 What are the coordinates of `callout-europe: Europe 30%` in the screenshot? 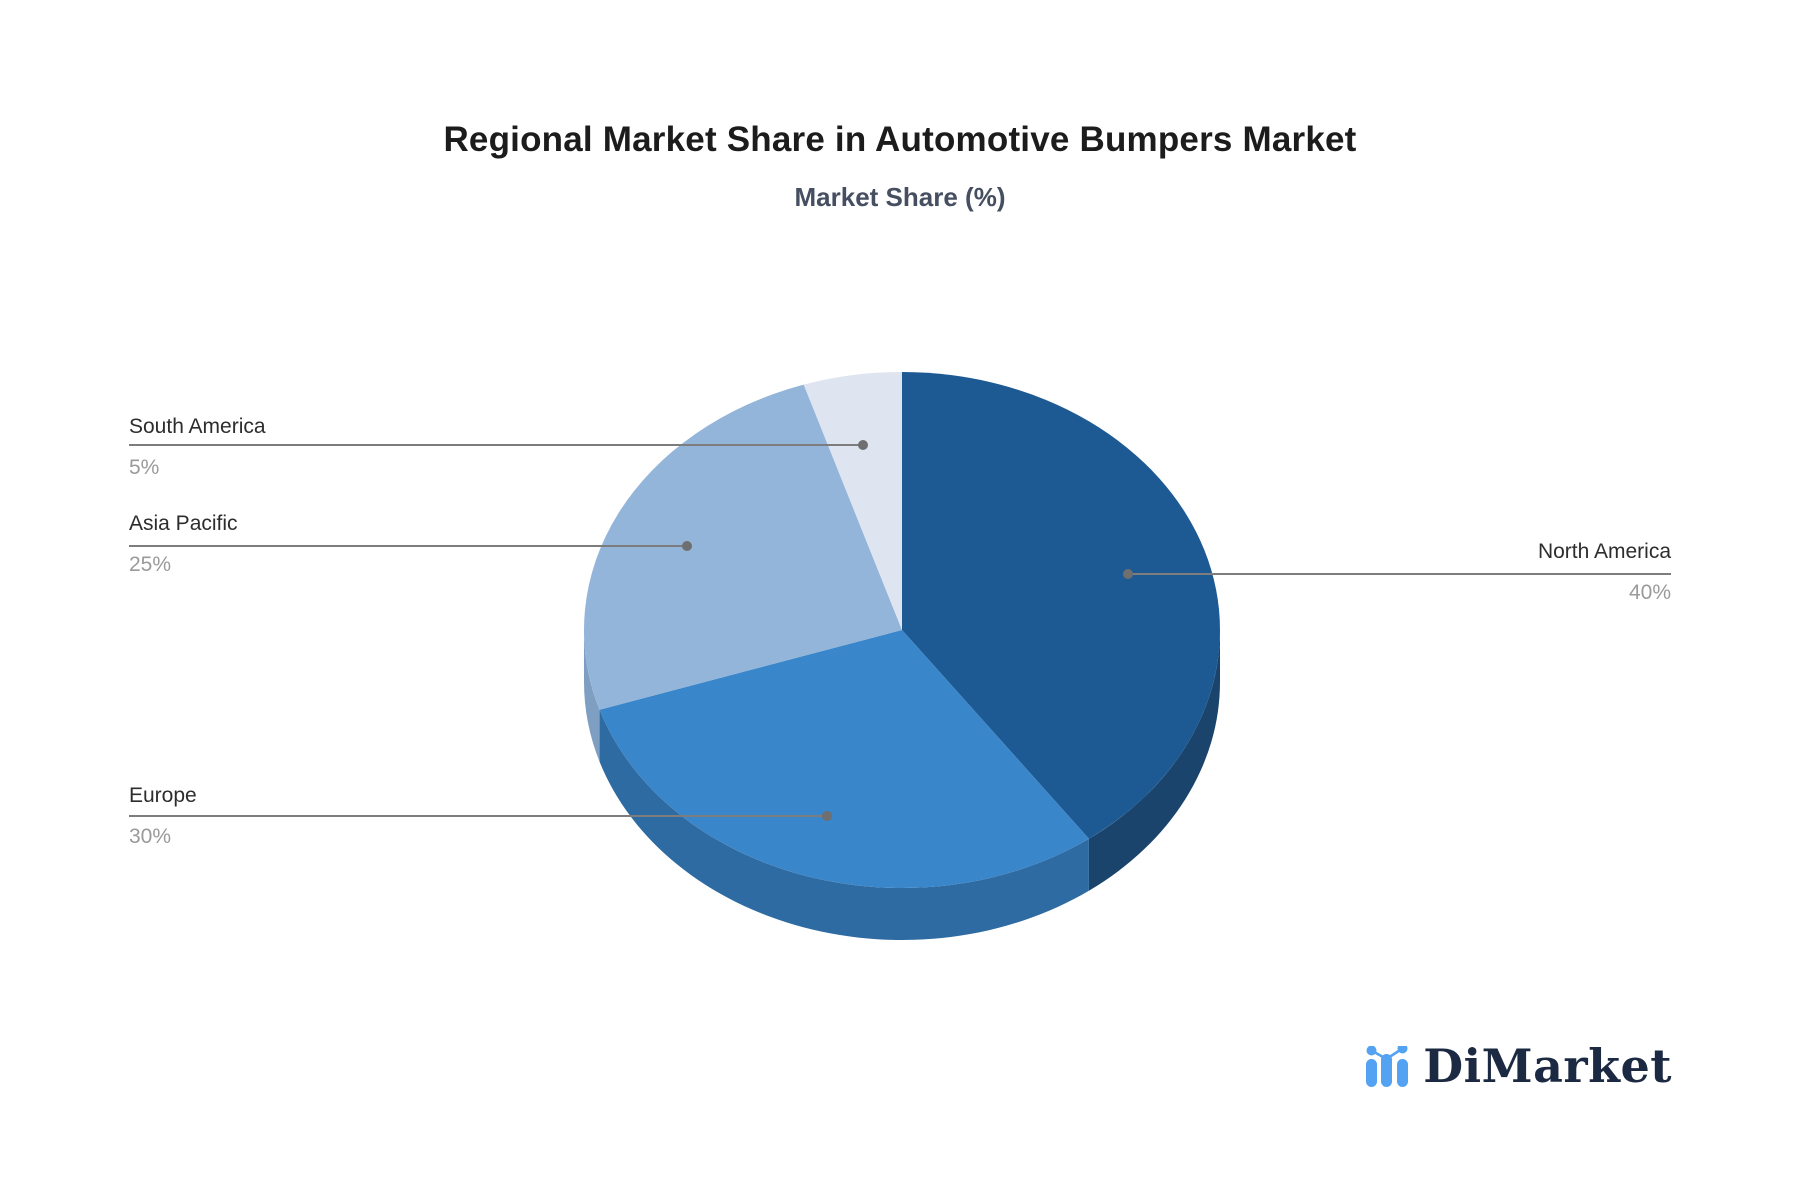 It's located at (163, 816).